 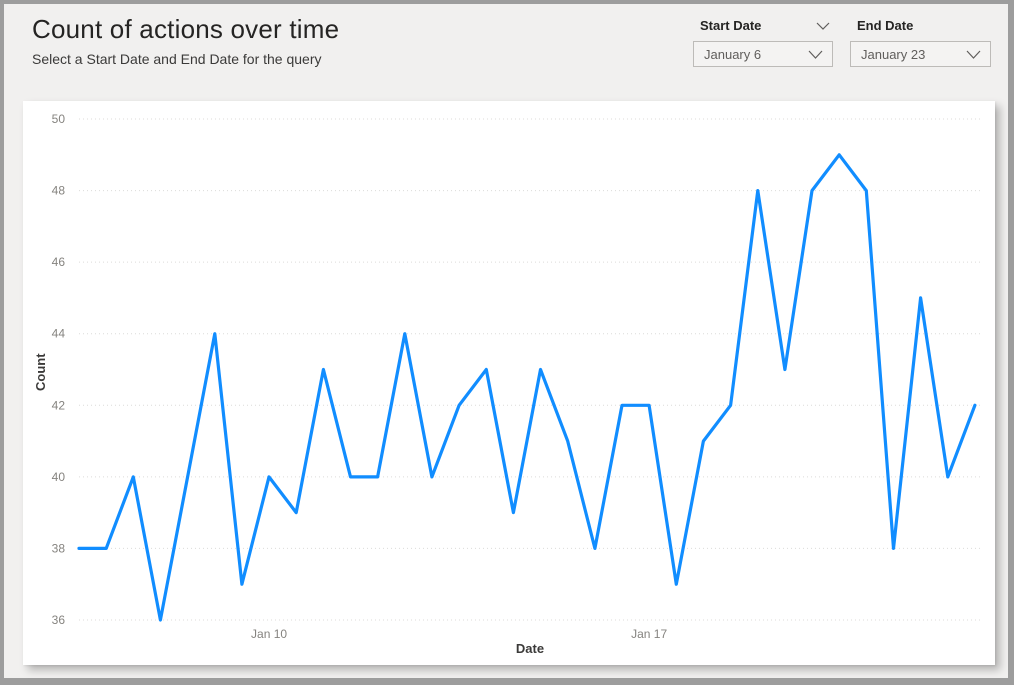 What do you see at coordinates (40, 372) in the screenshot?
I see `y-axis-title: Count` at bounding box center [40, 372].